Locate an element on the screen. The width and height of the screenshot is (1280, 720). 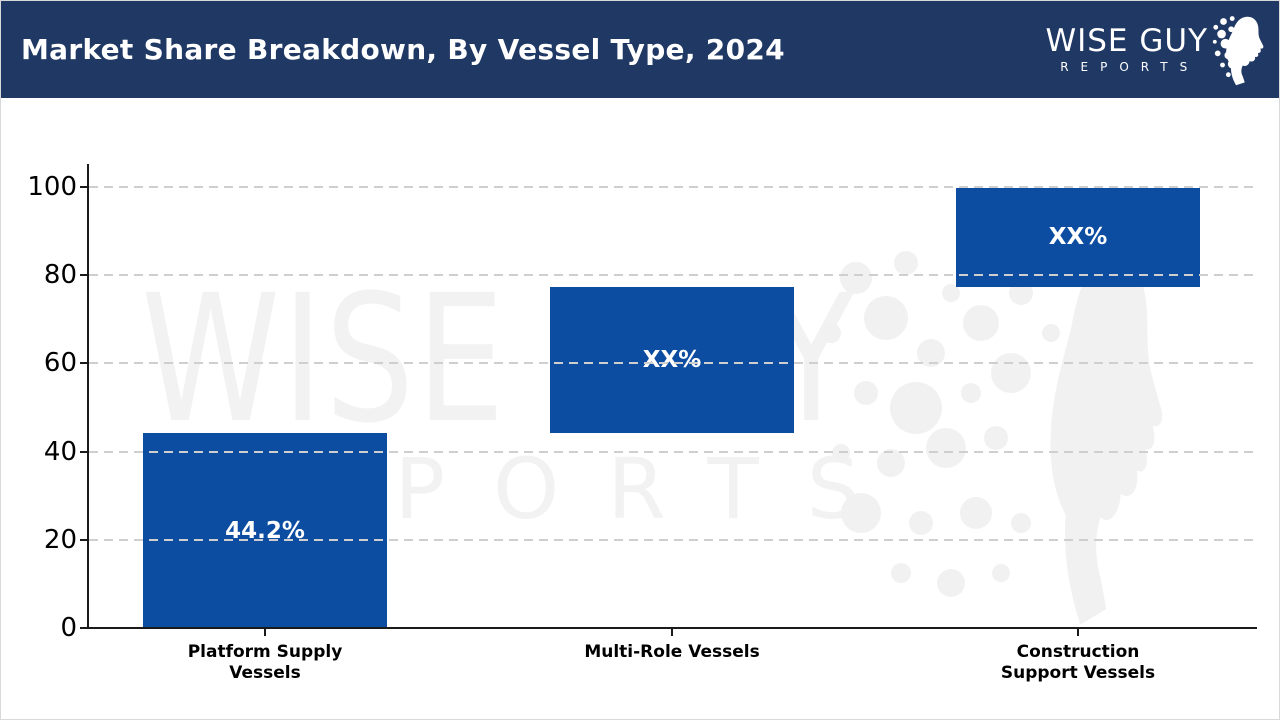
bar-construction-support-vessels: XX% is located at coordinates (1078, 237).